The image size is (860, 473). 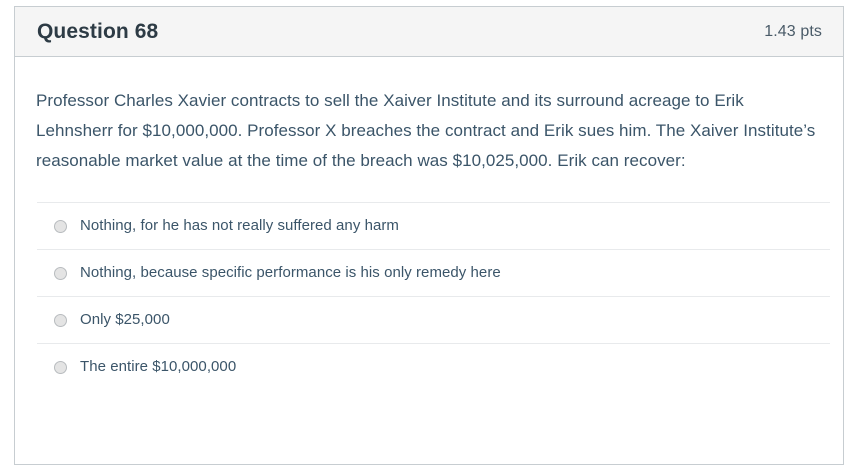 What do you see at coordinates (429, 32) in the screenshot?
I see `question-header: Question 68 1.43 pts` at bounding box center [429, 32].